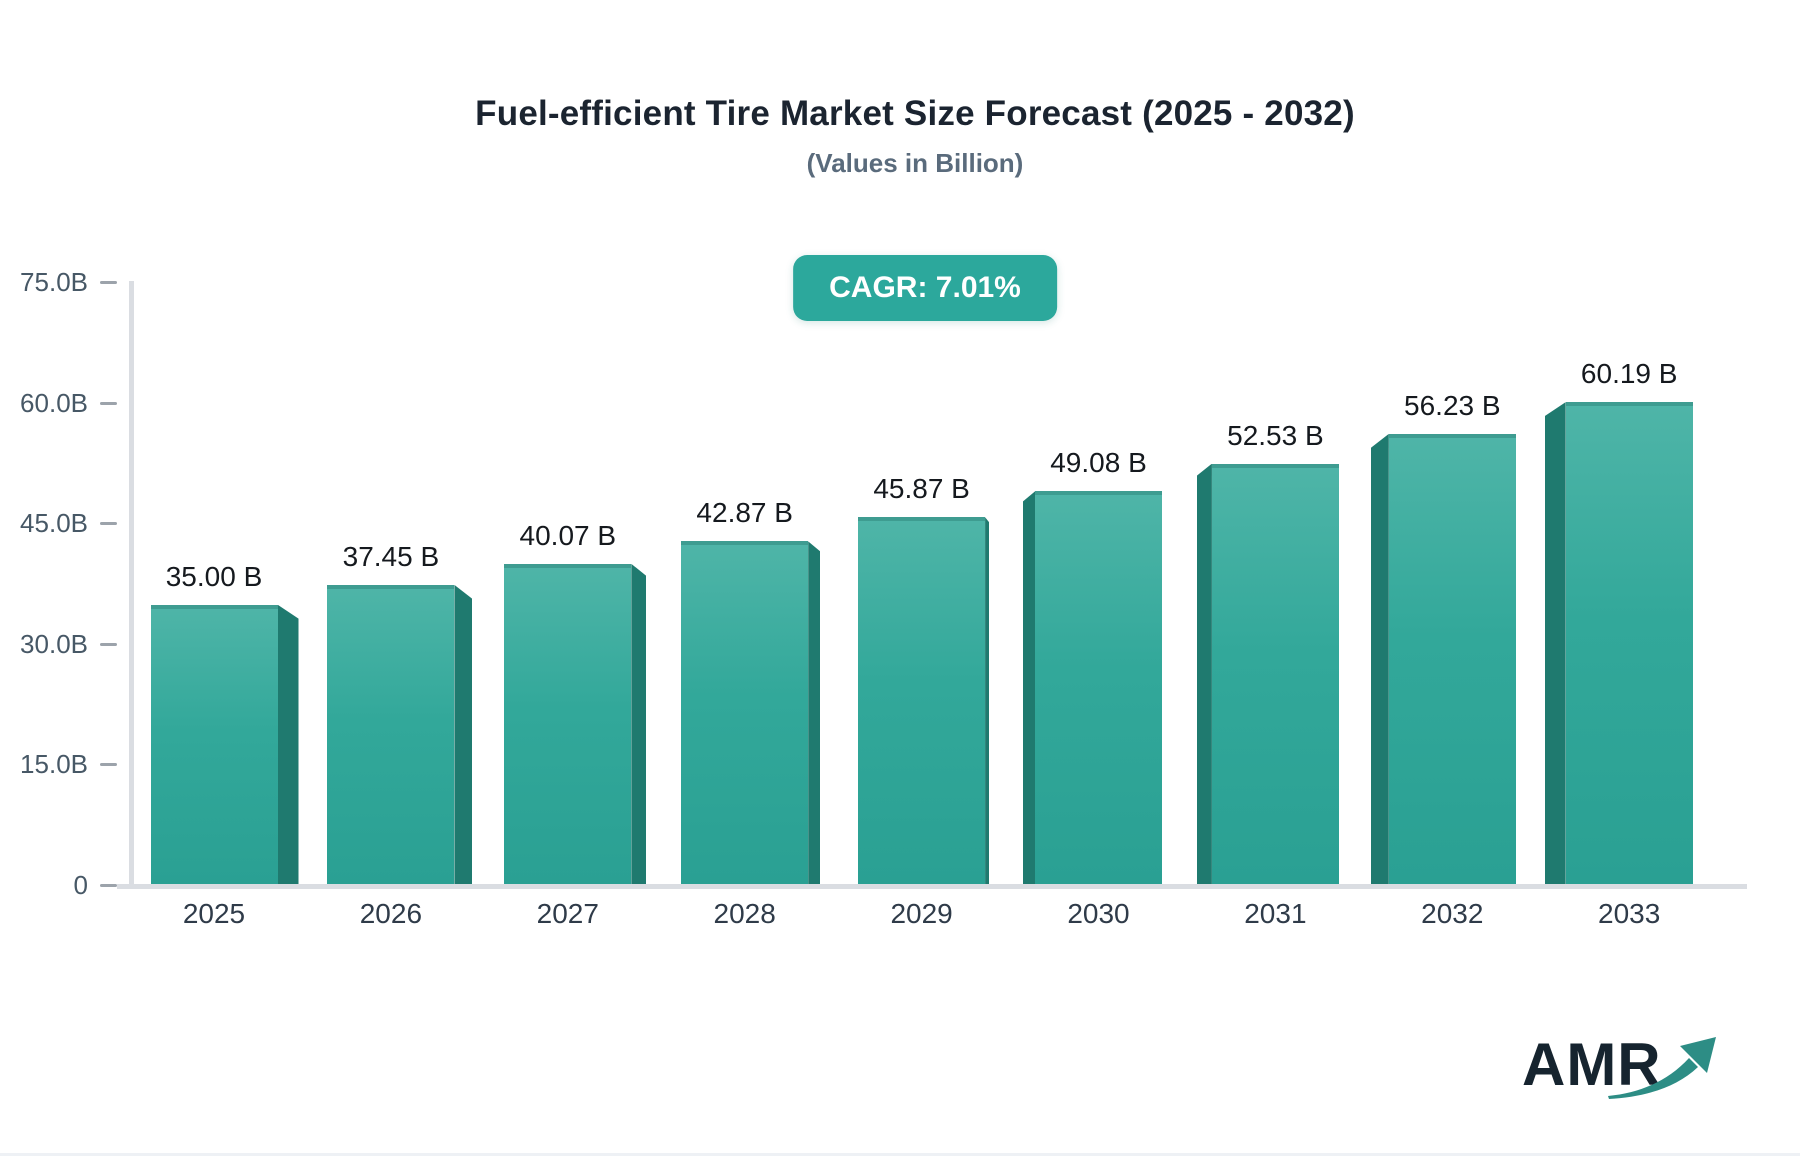 Image resolution: width=1800 pixels, height=1156 pixels. Describe the element at coordinates (921, 913) in the screenshot. I see `x-axis-label: 2029` at that location.